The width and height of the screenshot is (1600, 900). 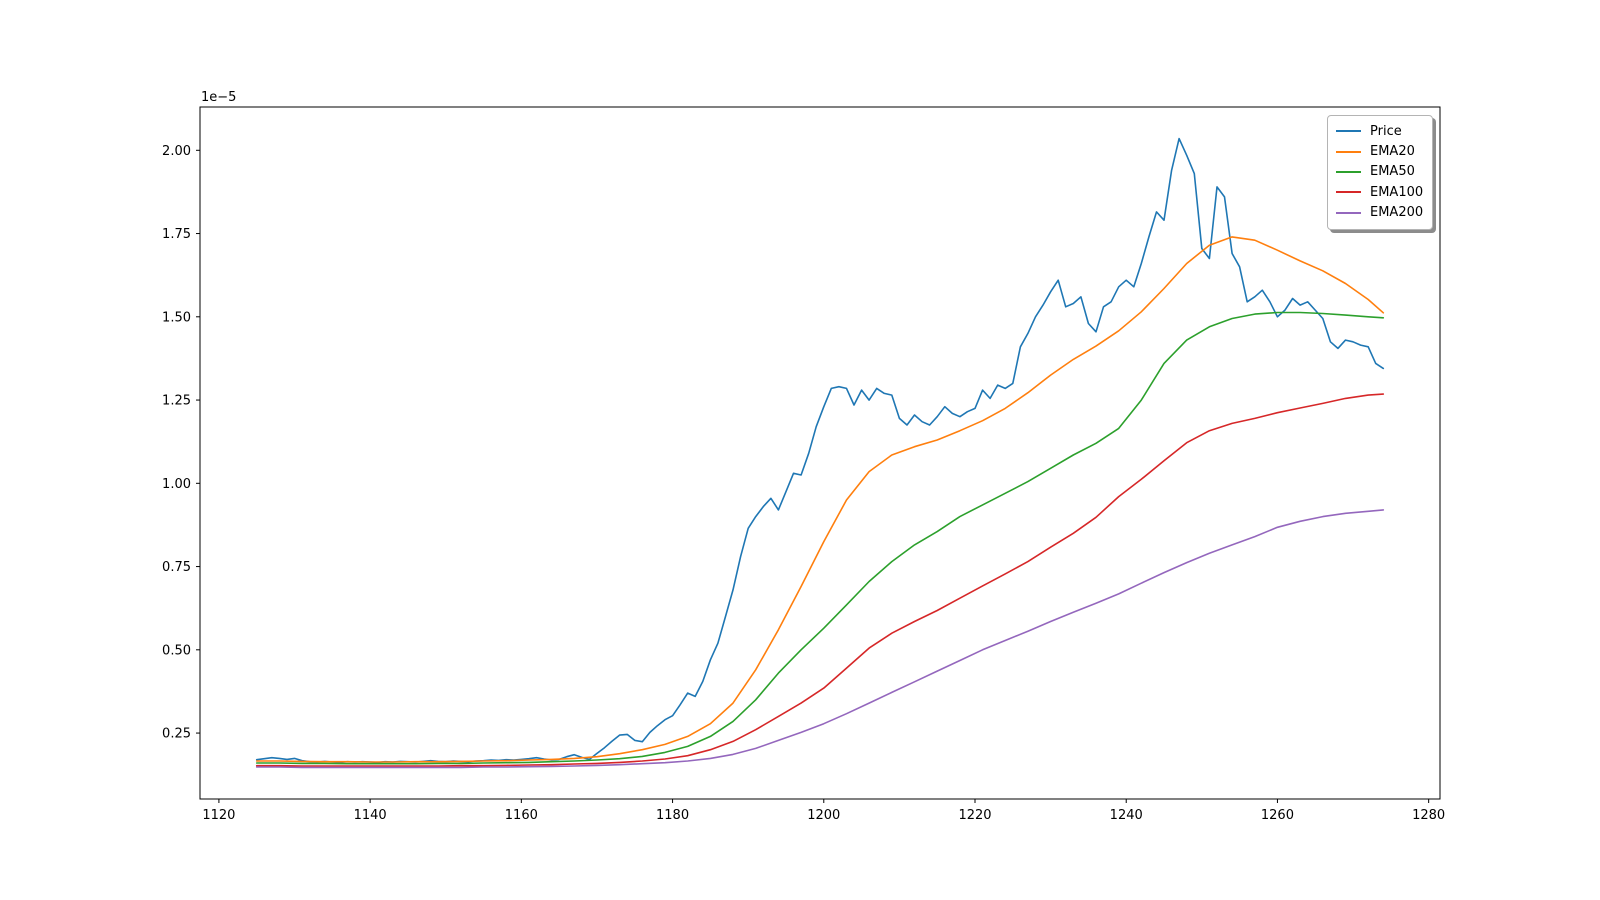 What do you see at coordinates (370, 815) in the screenshot?
I see `x-tick-label: 1140` at bounding box center [370, 815].